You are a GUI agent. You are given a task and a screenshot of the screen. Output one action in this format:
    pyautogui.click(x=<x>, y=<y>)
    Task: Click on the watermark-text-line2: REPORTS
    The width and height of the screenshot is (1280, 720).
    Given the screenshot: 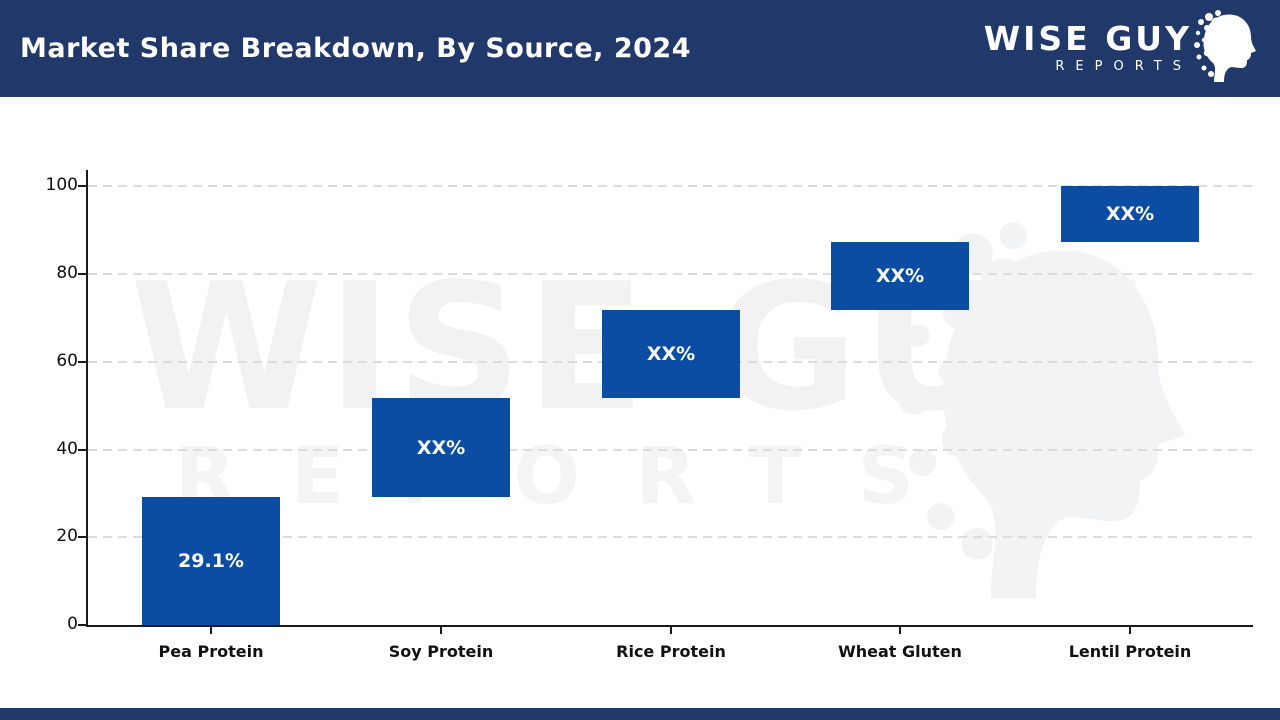 What is the action you would take?
    pyautogui.click(x=572, y=477)
    